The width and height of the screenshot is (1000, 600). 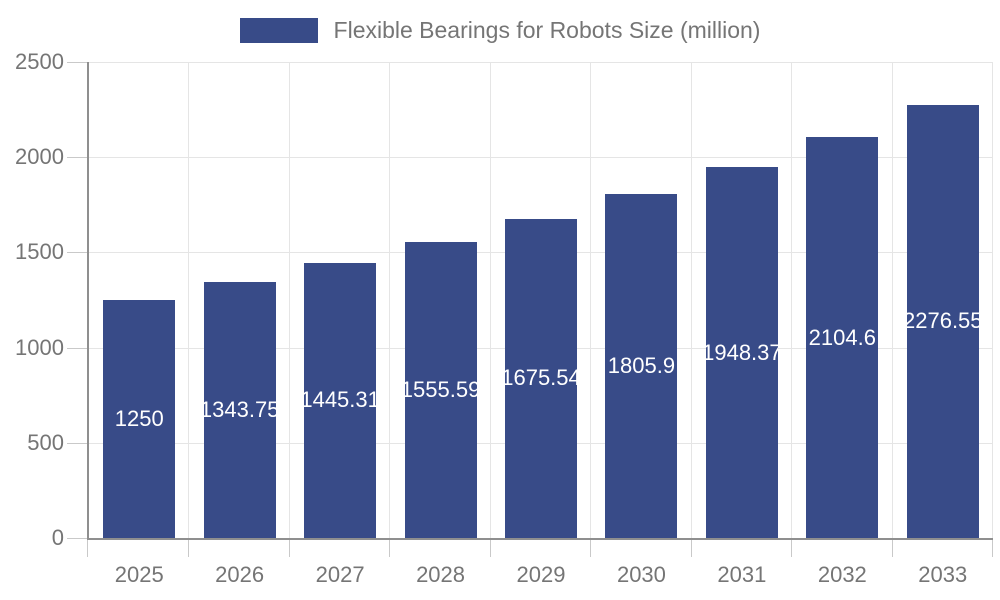 I want to click on x-axis-label: 2029, so click(x=541, y=574).